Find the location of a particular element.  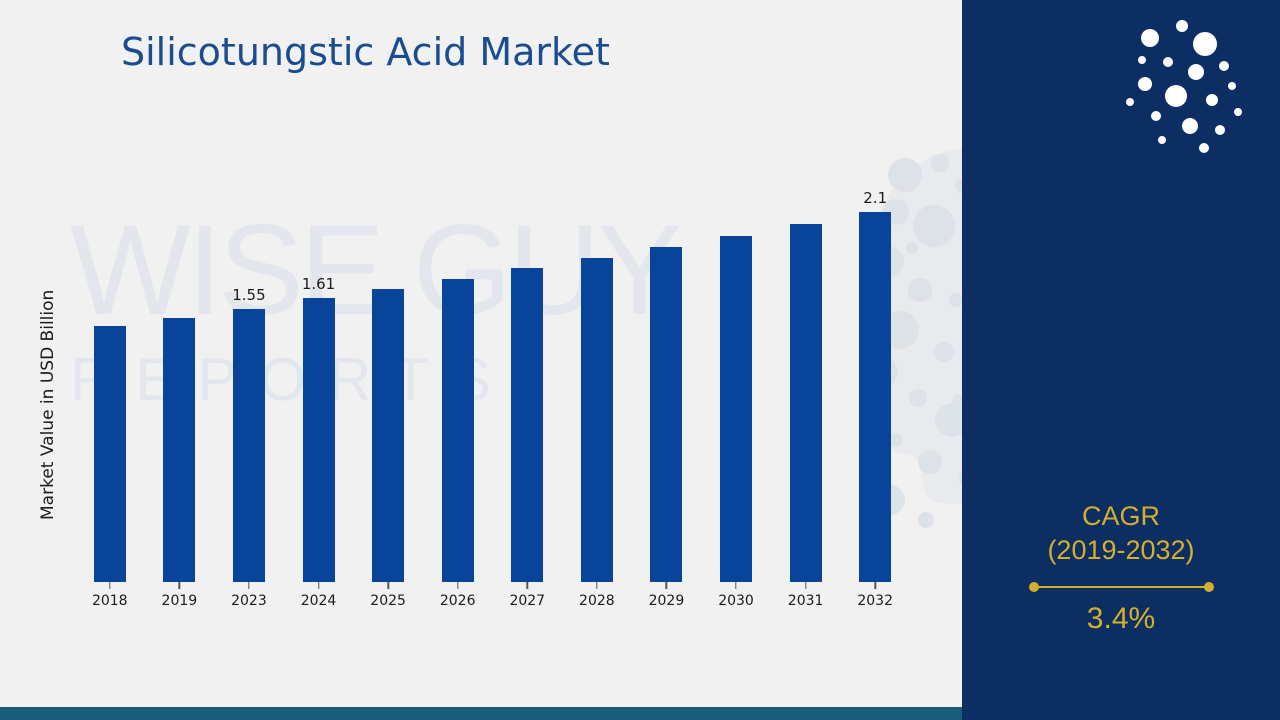

bar-group: 2026 is located at coordinates (458, 379).